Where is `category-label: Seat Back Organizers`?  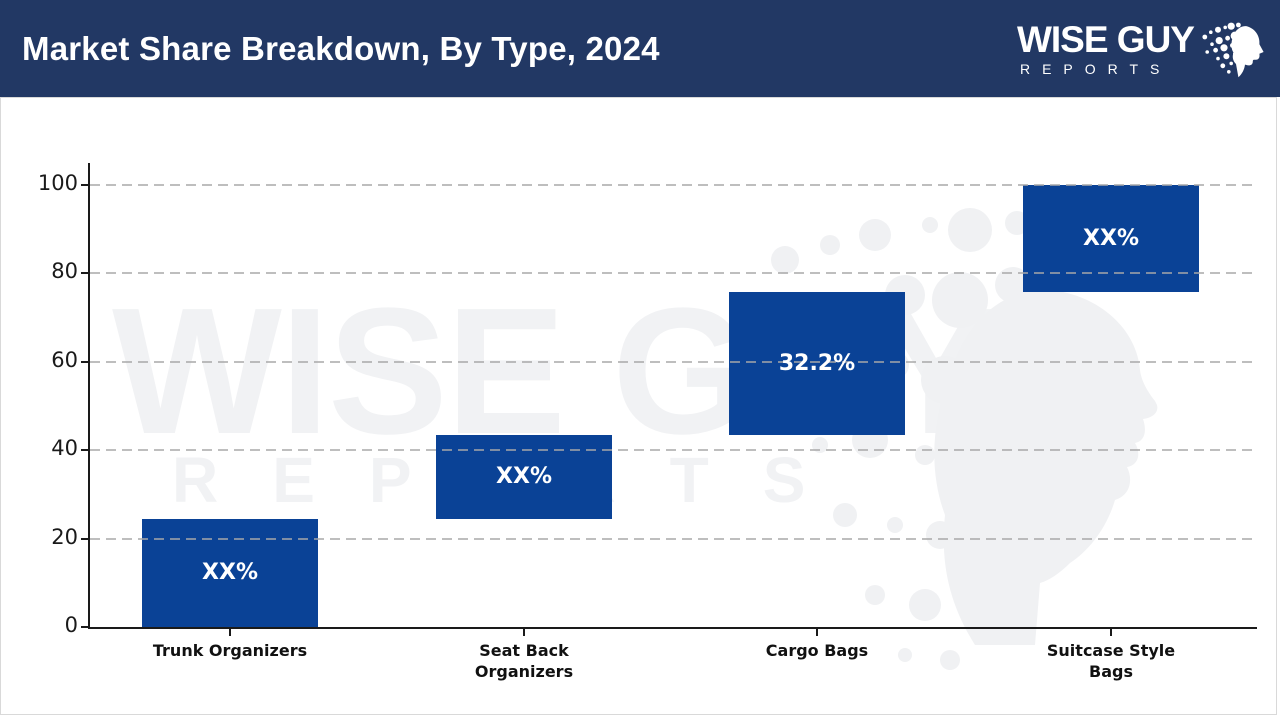
category-label: Seat Back Organizers is located at coordinates (524, 661).